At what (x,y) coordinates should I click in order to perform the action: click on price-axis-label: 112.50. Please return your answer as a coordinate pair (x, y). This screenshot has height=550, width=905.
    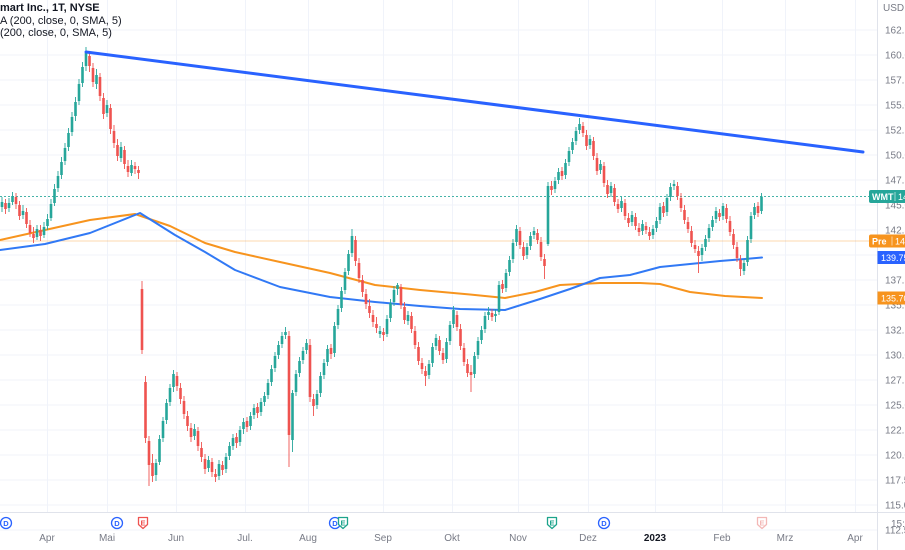
    Looking at the image, I should click on (895, 531).